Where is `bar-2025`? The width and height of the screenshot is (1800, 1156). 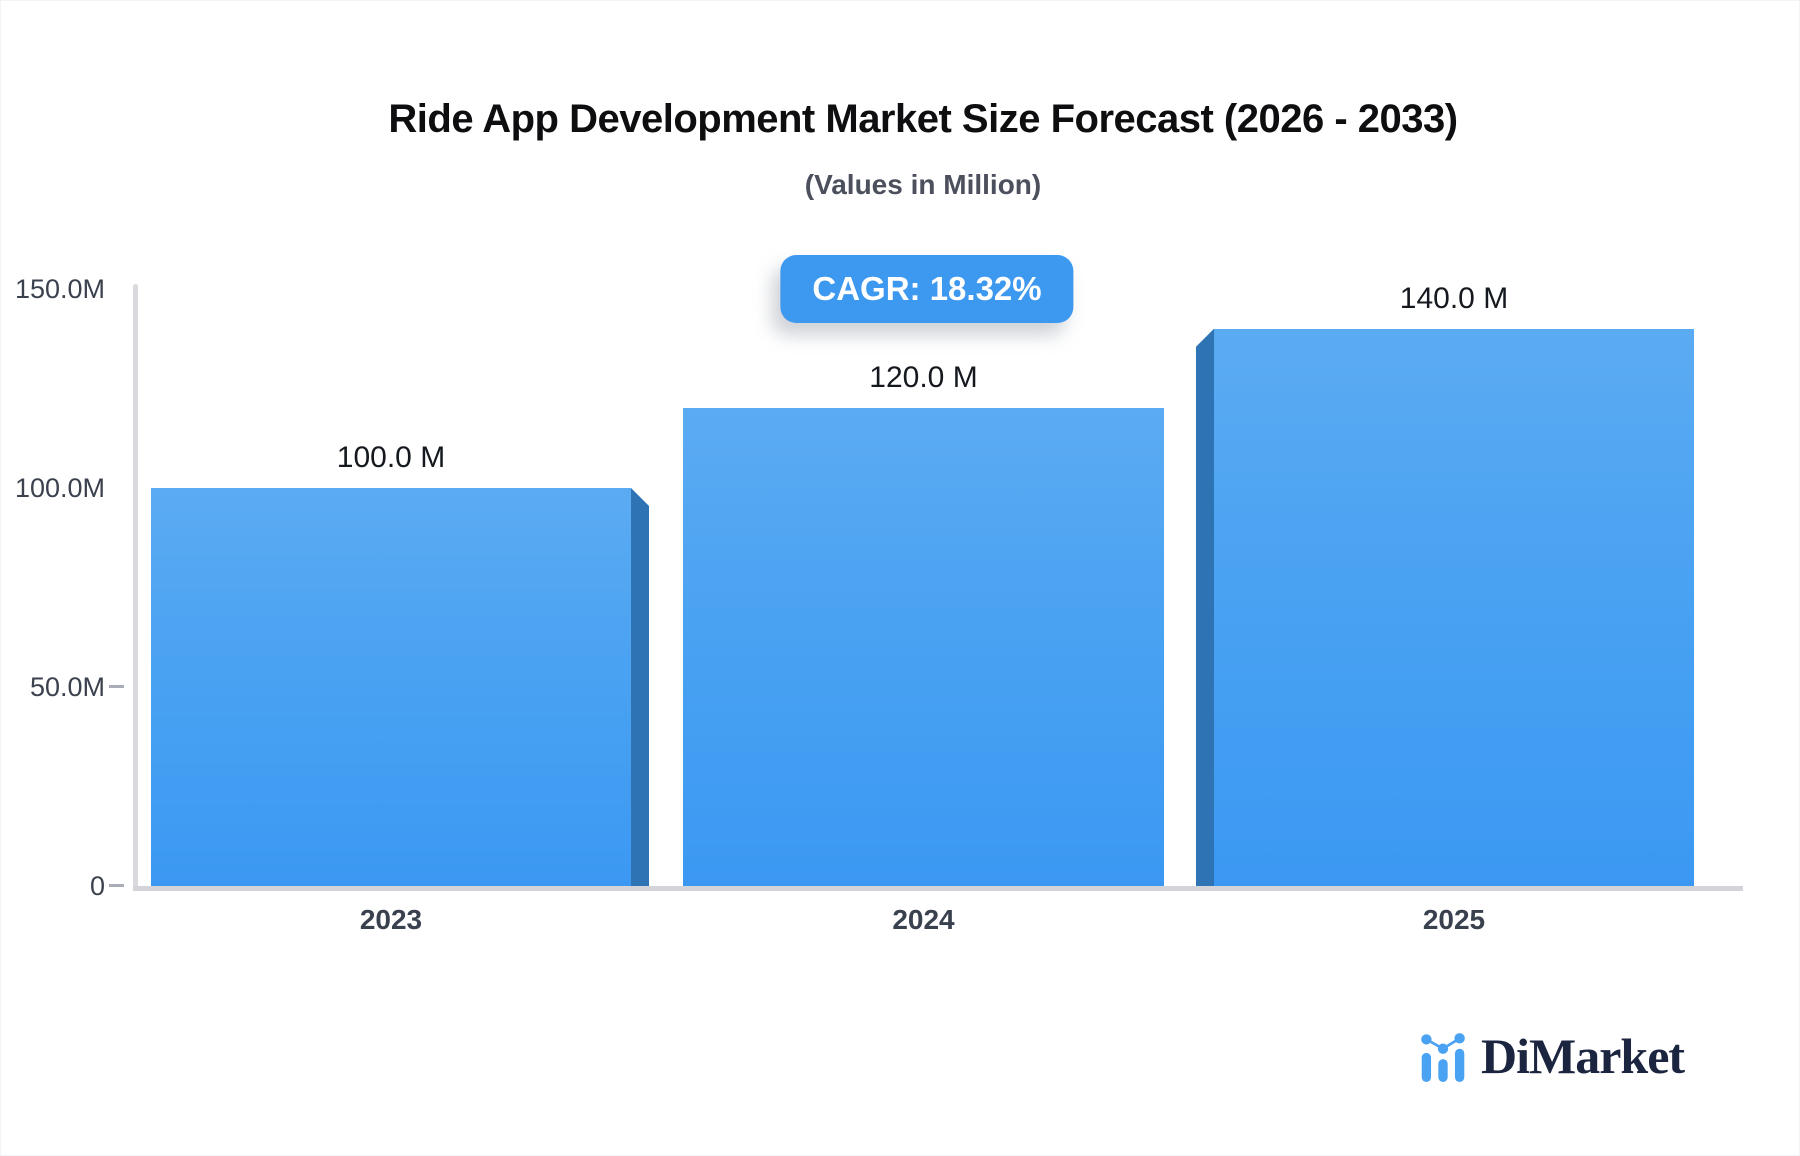 bar-2025 is located at coordinates (1454, 607).